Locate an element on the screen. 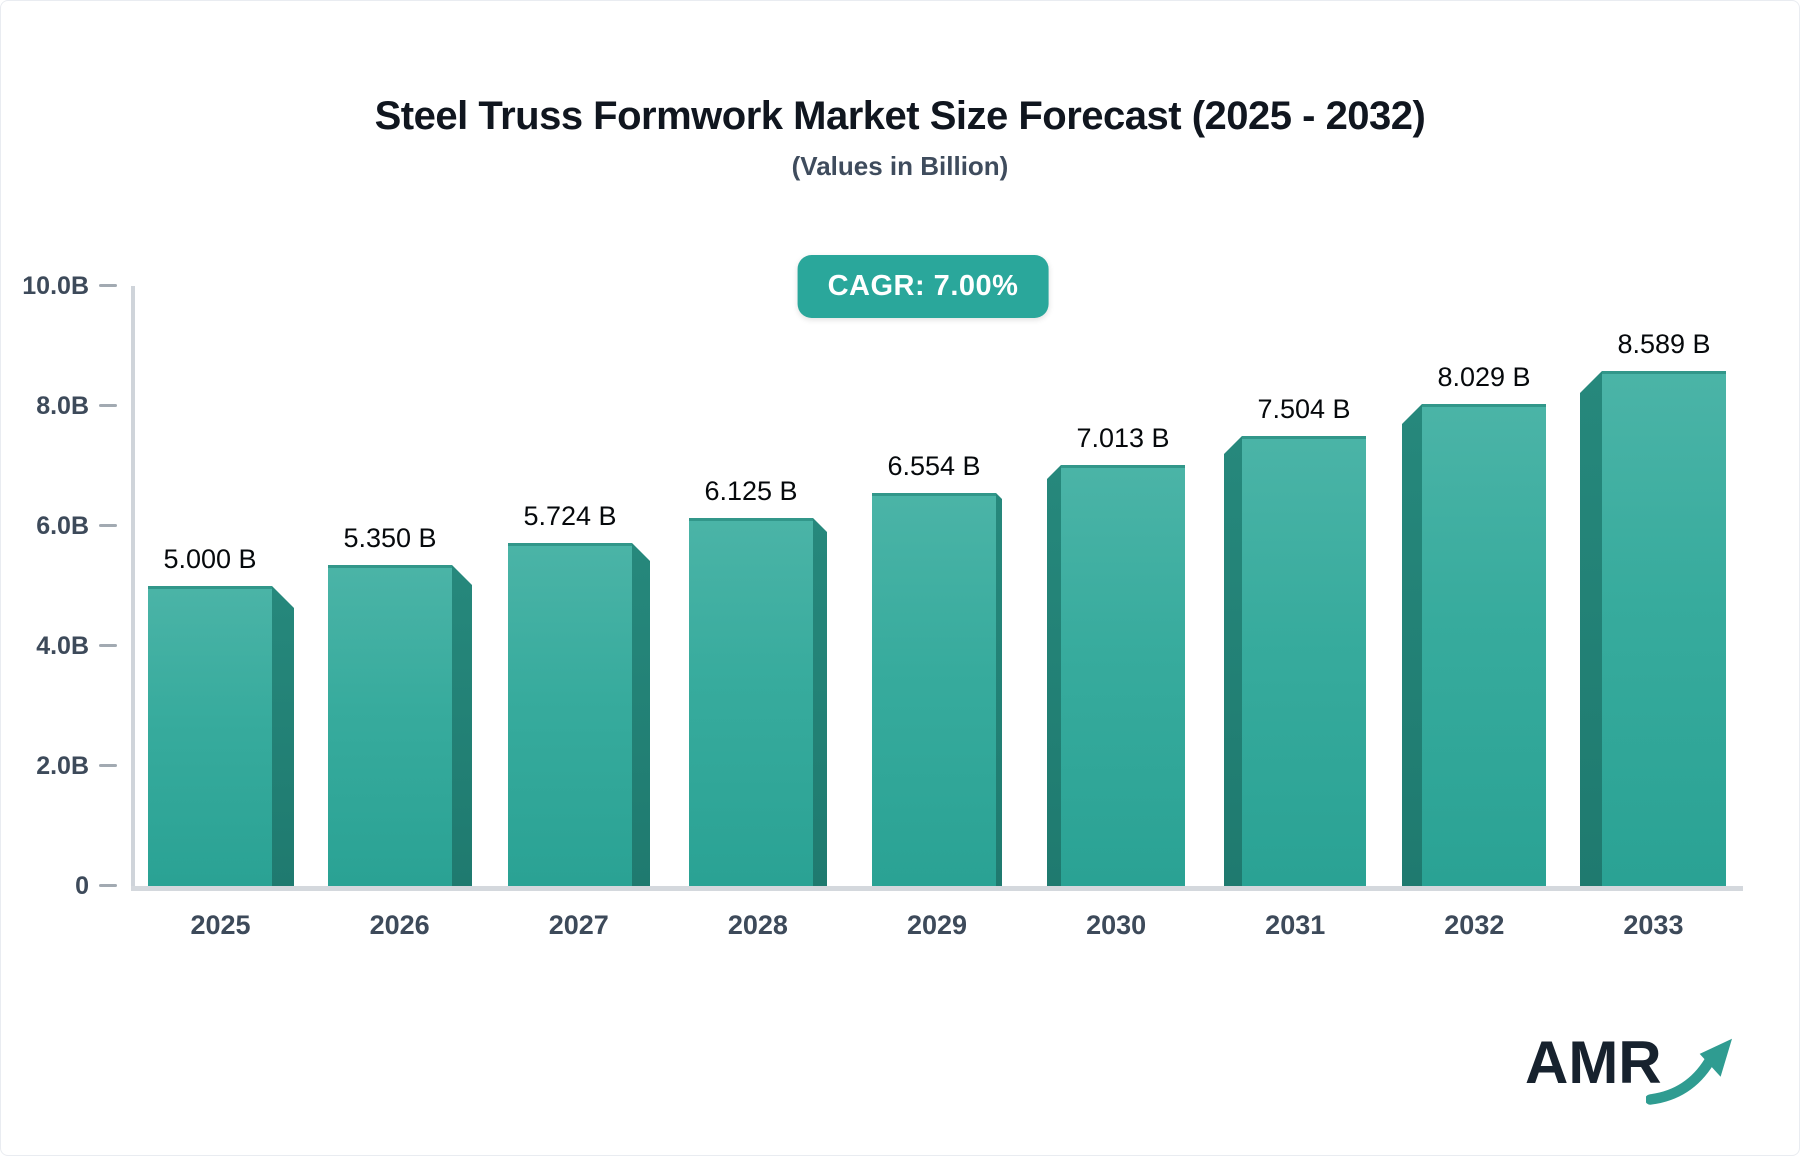  cagr-badge: CAGR: 7.00% is located at coordinates (923, 286).